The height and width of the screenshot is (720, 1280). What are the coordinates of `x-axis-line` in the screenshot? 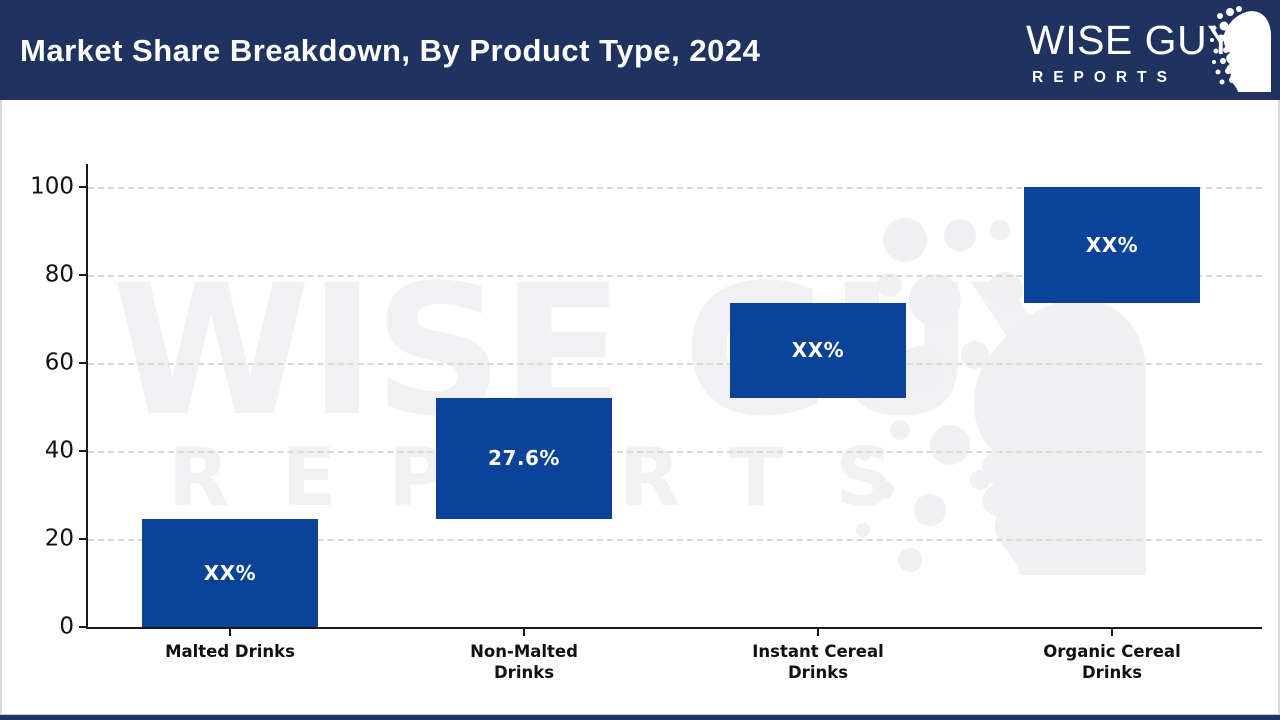 It's located at (674, 628).